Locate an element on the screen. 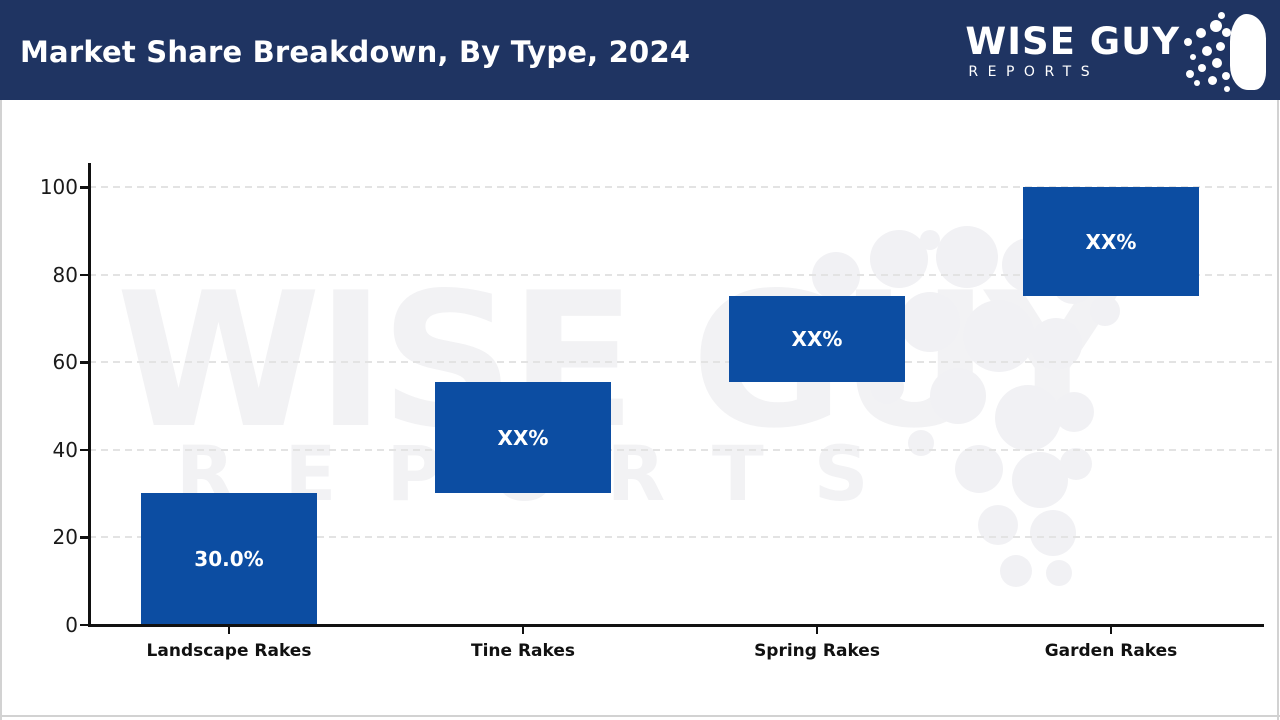 This screenshot has height=720, width=1280. bar-value-label: 30.0% is located at coordinates (229, 558).